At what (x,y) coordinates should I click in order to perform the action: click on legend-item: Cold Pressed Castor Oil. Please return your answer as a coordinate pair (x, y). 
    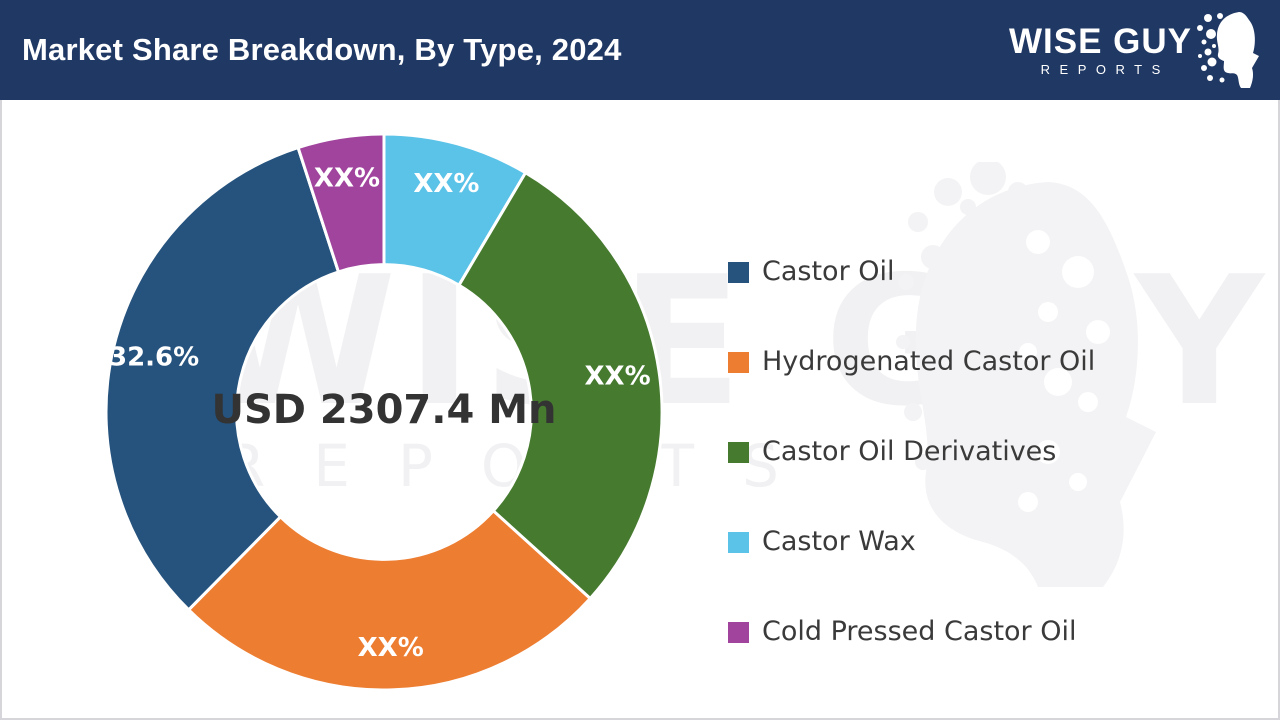
    Looking at the image, I should click on (911, 632).